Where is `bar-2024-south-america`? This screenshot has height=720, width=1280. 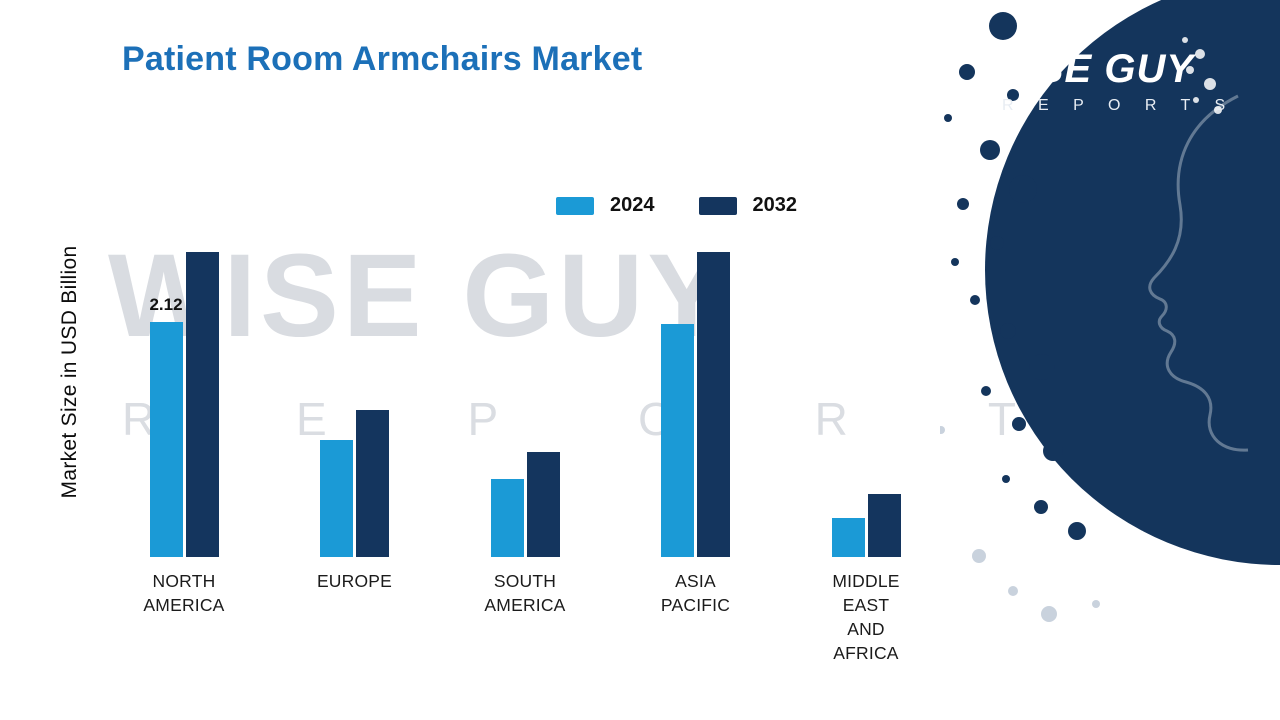
bar-2024-south-america is located at coordinates (507, 518).